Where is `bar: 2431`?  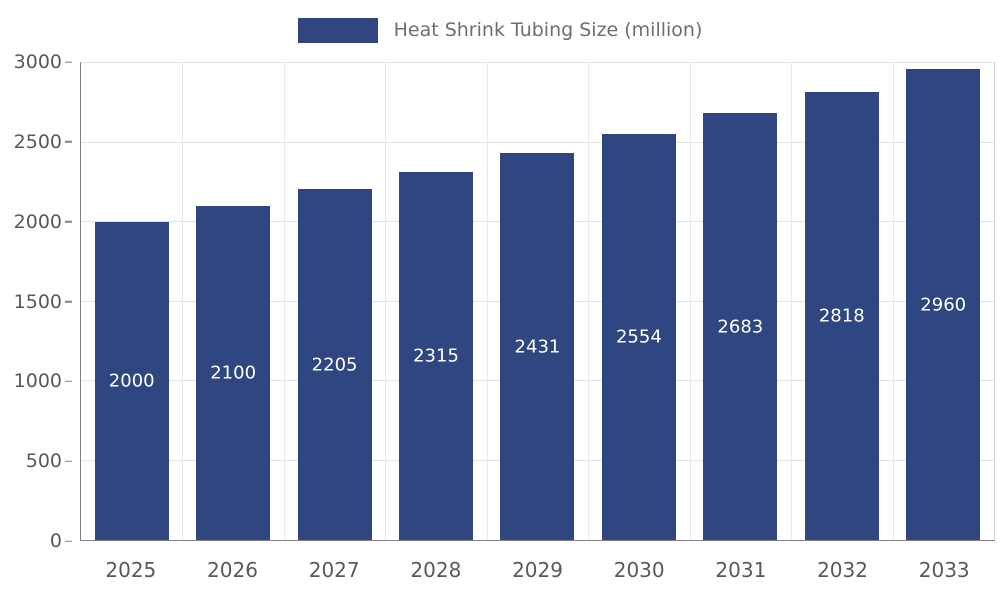 bar: 2431 is located at coordinates (537, 346).